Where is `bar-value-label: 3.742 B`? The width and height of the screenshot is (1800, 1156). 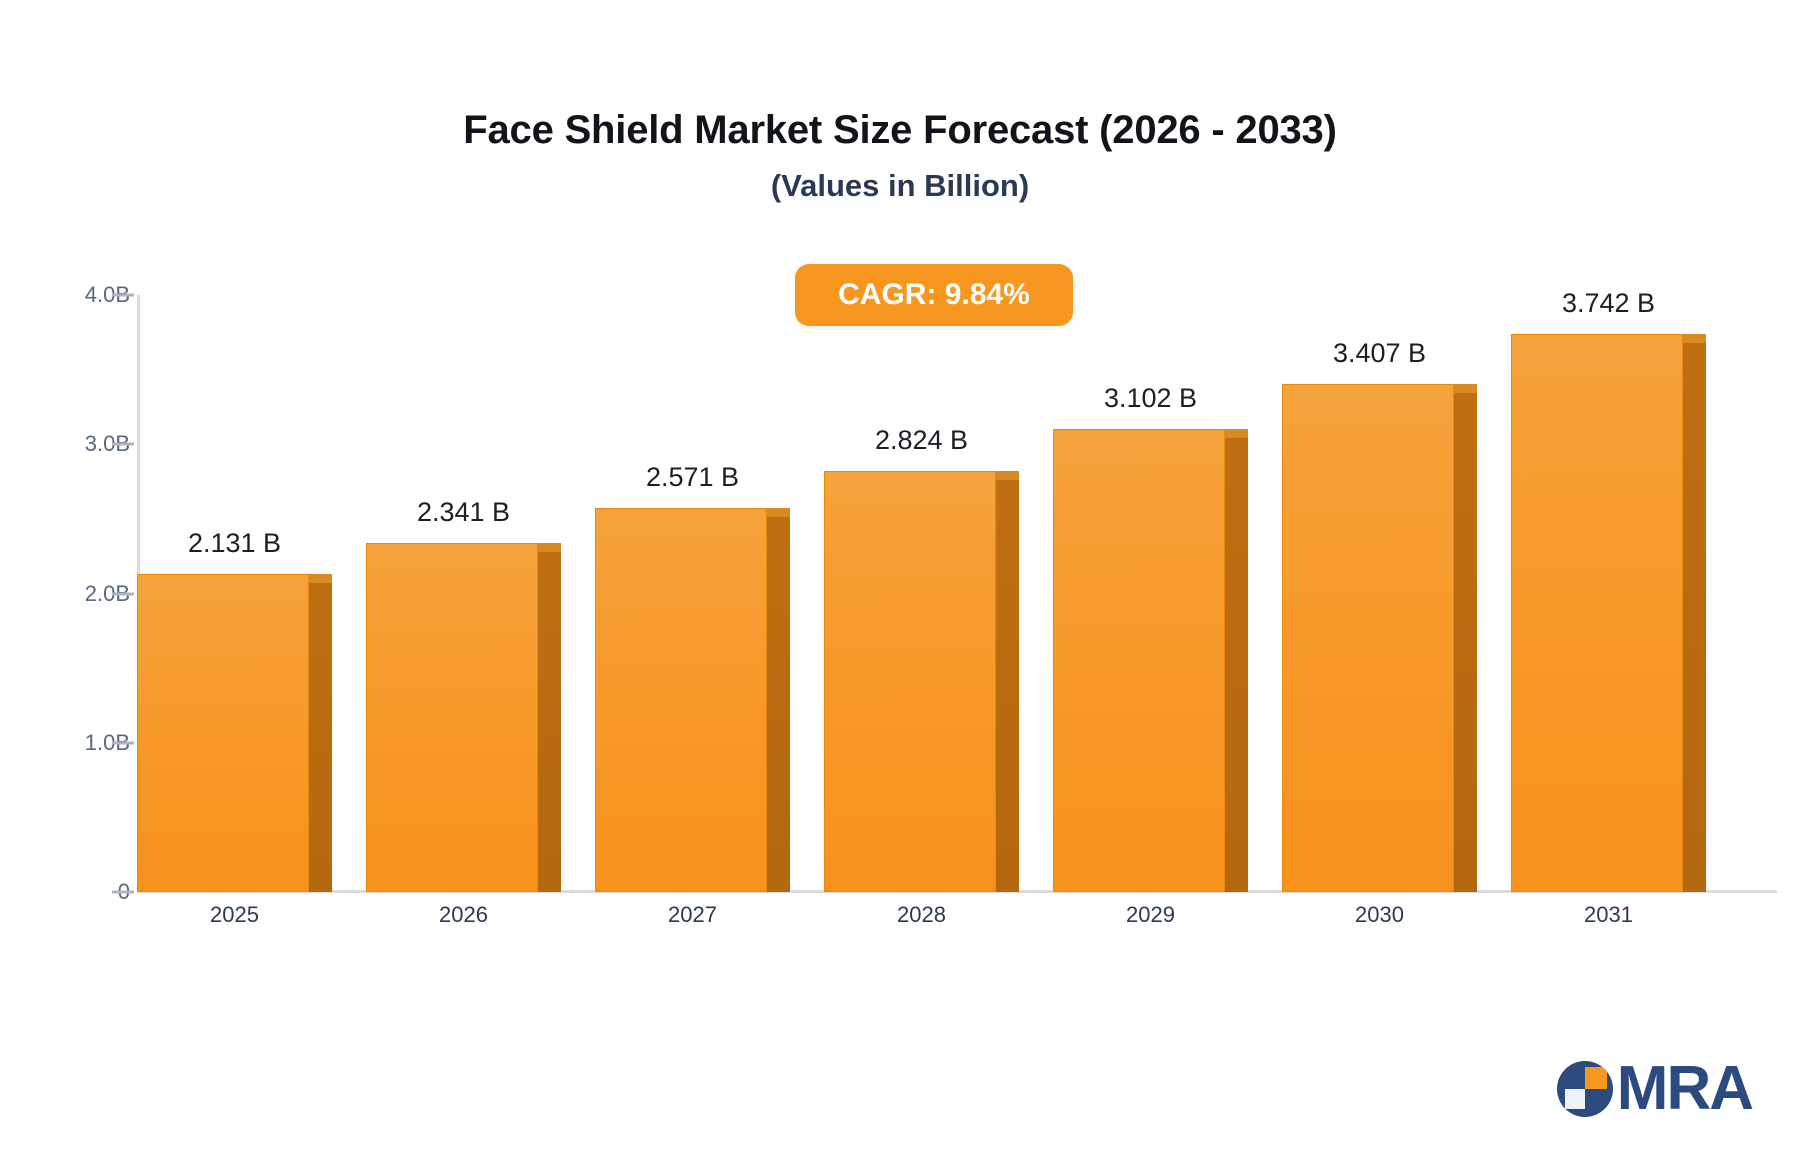
bar-value-label: 3.742 B is located at coordinates (1608, 302).